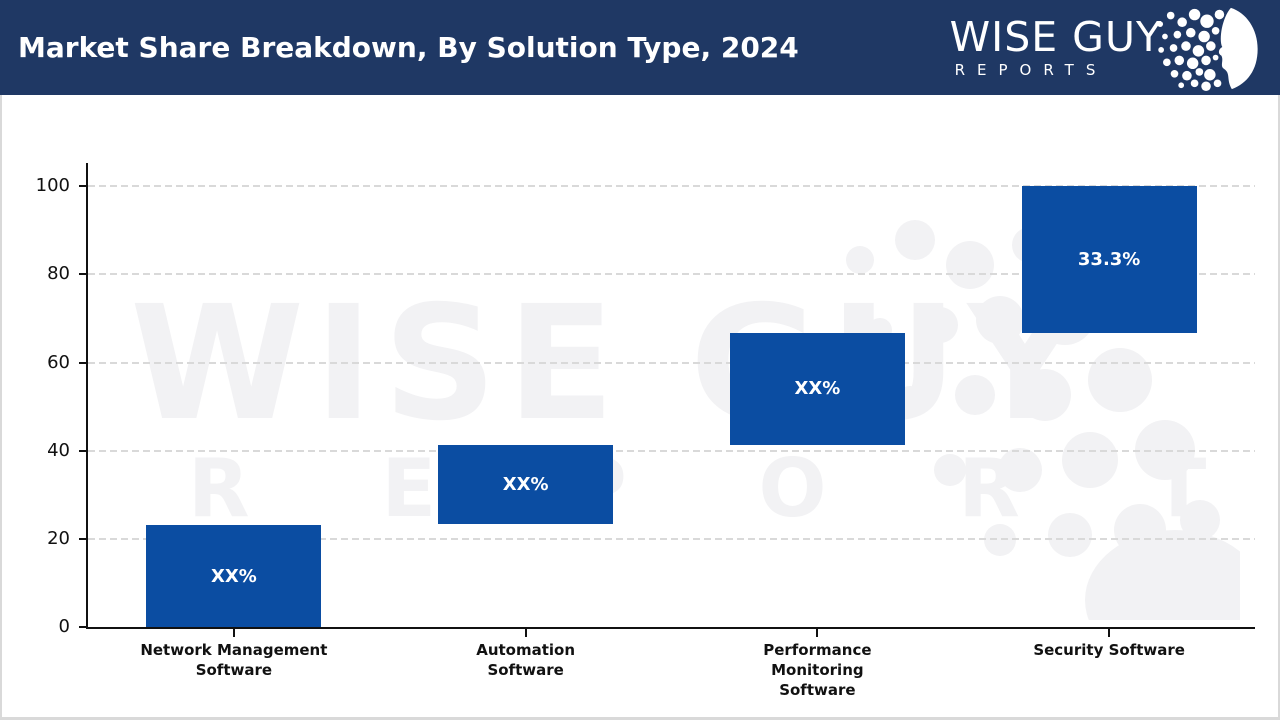 The image size is (1280, 720). I want to click on x-category-label: Security Software, so click(1109, 650).